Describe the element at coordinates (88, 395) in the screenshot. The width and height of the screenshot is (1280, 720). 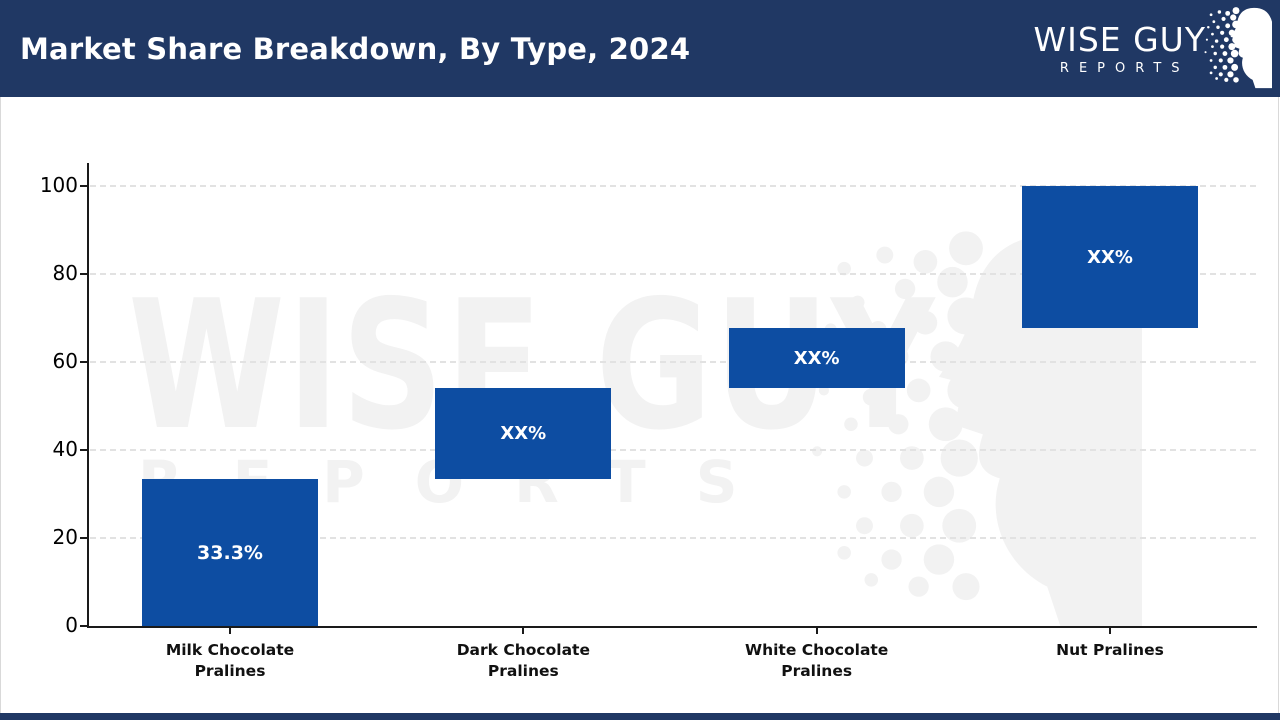
I see `y-axis-line` at that location.